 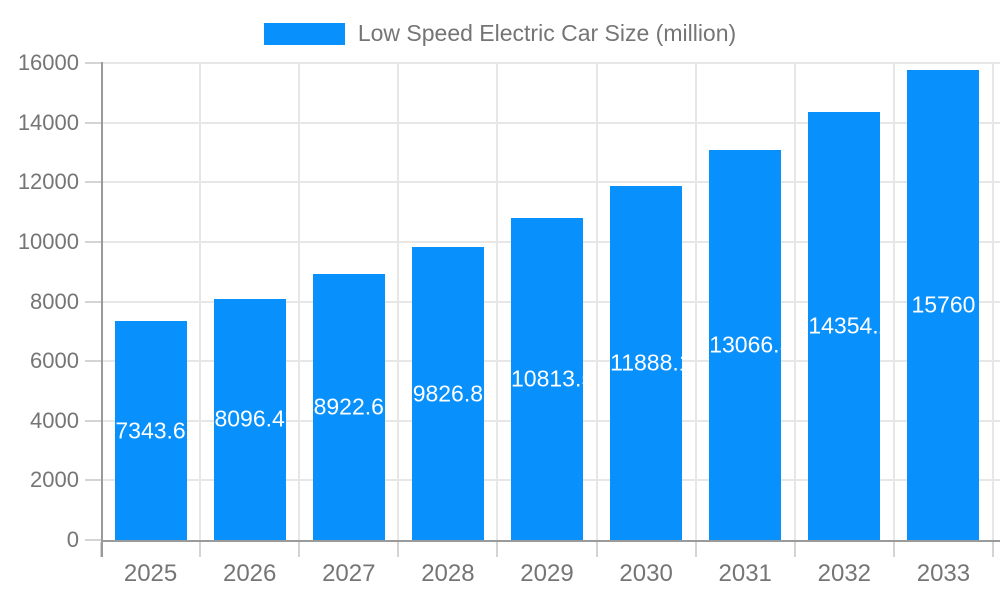 I want to click on bar-value-label: 9826.8, so click(x=448, y=393).